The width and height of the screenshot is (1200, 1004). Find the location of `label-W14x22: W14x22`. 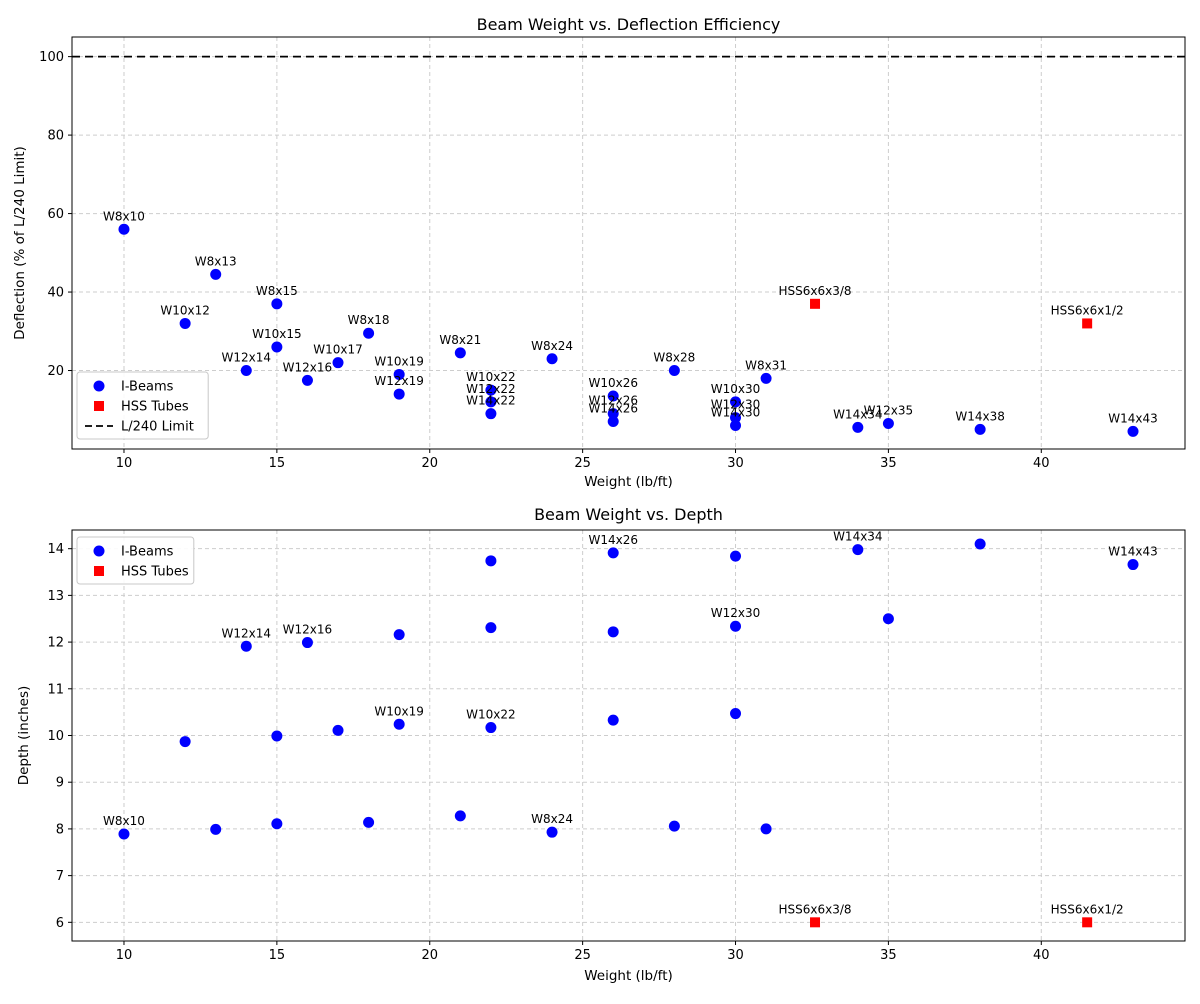

label-W14x22: W14x22 is located at coordinates (491, 401).